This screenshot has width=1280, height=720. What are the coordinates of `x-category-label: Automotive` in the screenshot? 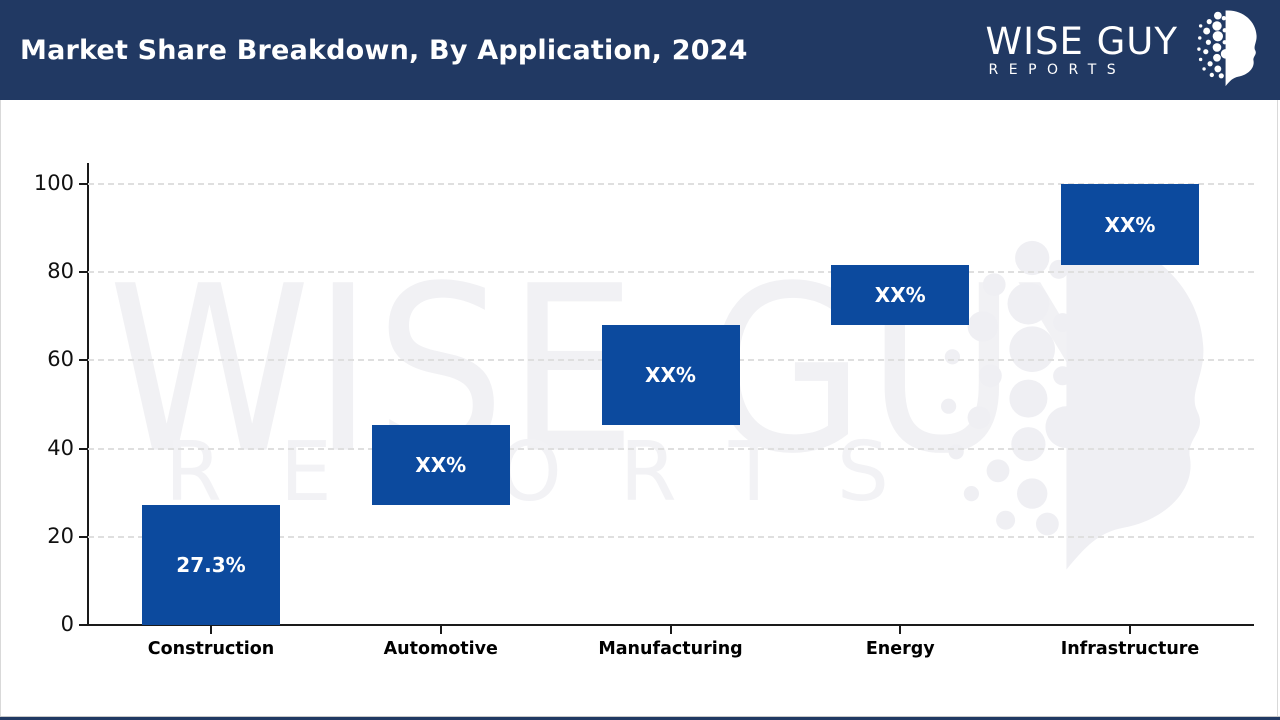 It's located at (440, 649).